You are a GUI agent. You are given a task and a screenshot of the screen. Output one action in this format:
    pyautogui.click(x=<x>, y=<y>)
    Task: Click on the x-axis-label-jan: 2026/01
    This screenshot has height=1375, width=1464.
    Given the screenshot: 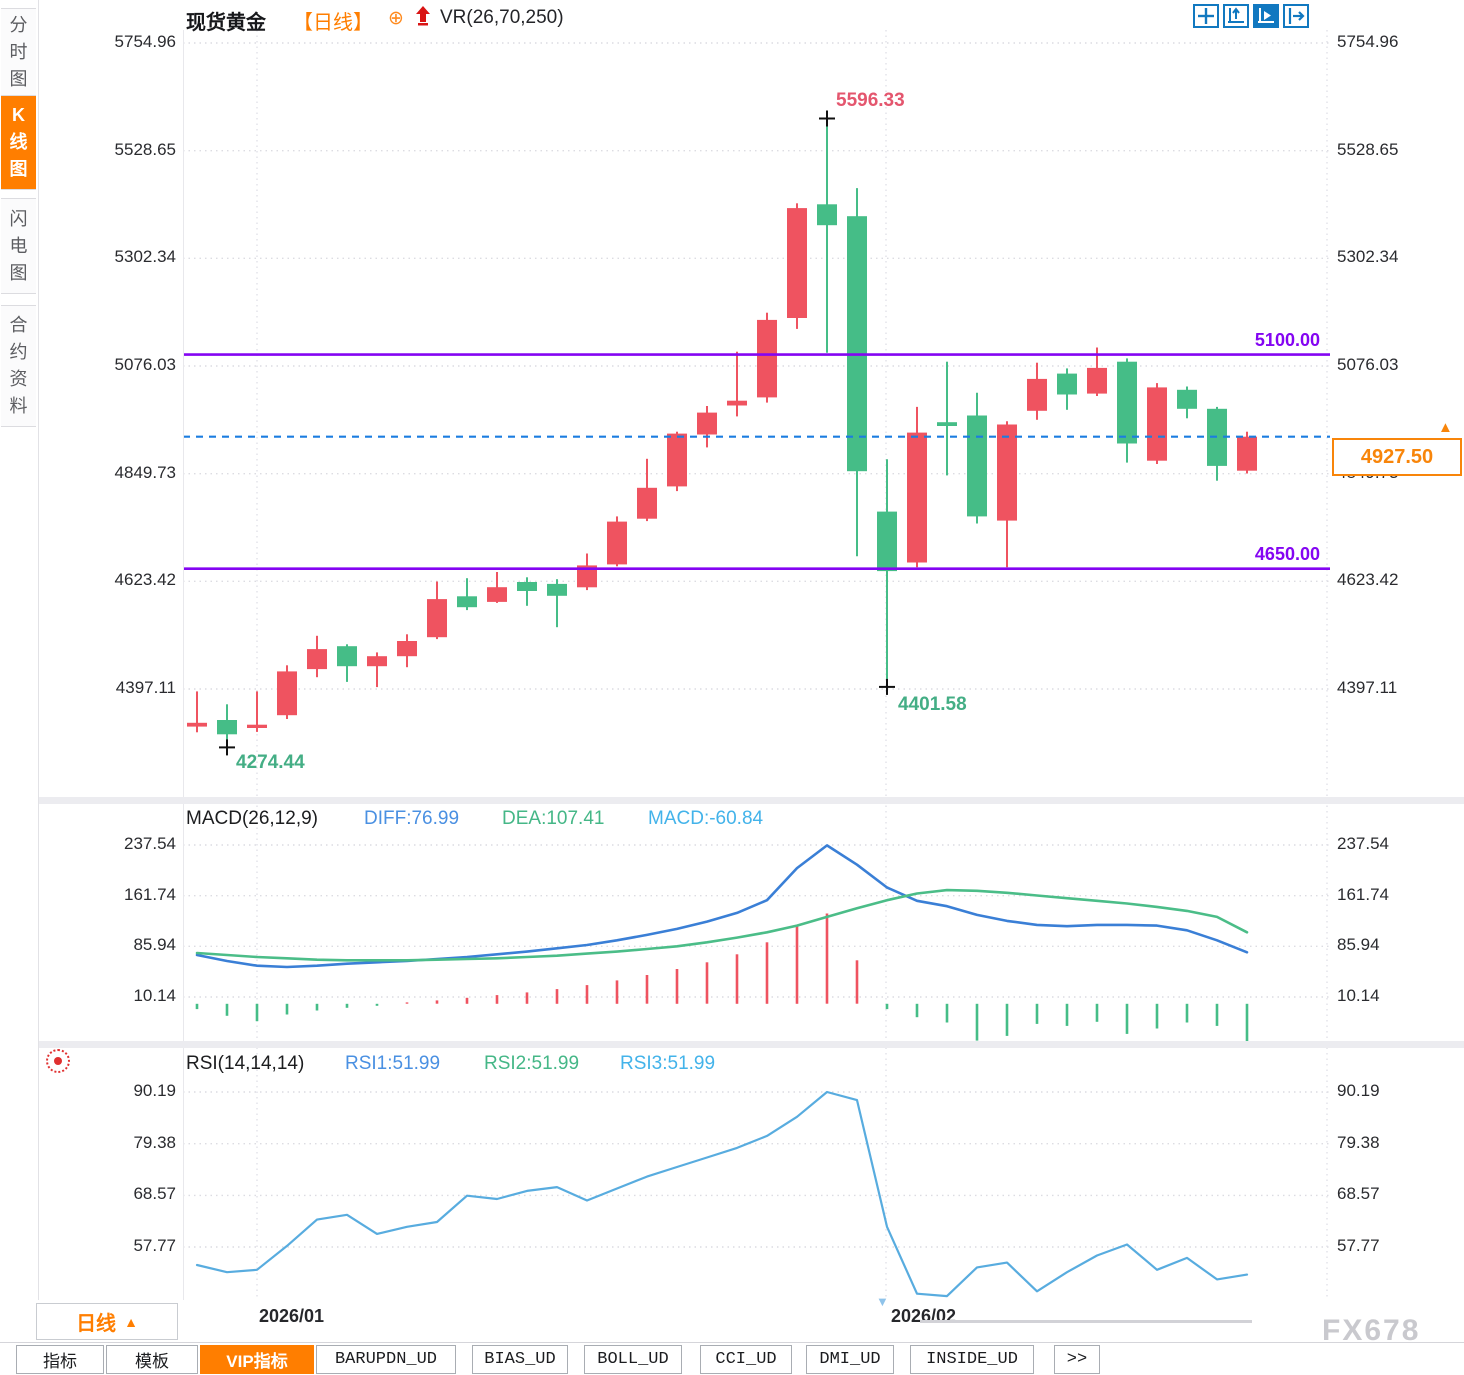 What is the action you would take?
    pyautogui.click(x=292, y=1316)
    